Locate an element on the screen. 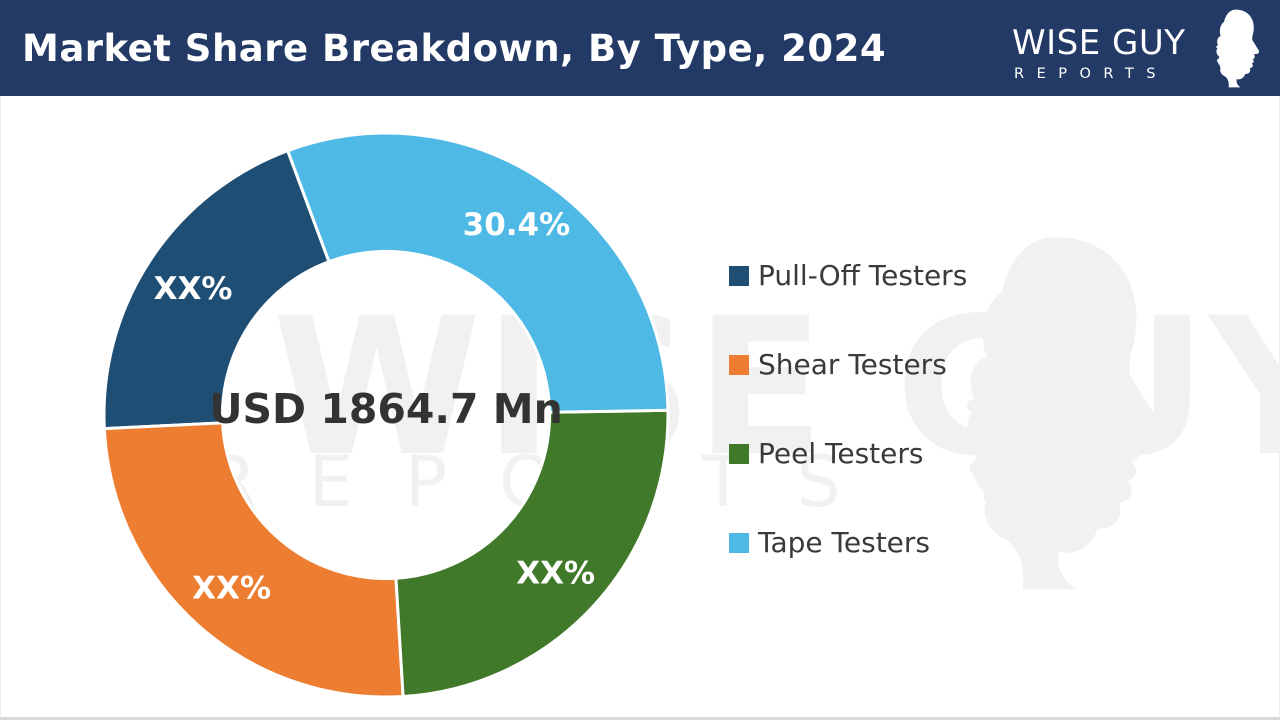 The height and width of the screenshot is (720, 1280). donut-slice-pull-off-testers is located at coordinates (216, 290).